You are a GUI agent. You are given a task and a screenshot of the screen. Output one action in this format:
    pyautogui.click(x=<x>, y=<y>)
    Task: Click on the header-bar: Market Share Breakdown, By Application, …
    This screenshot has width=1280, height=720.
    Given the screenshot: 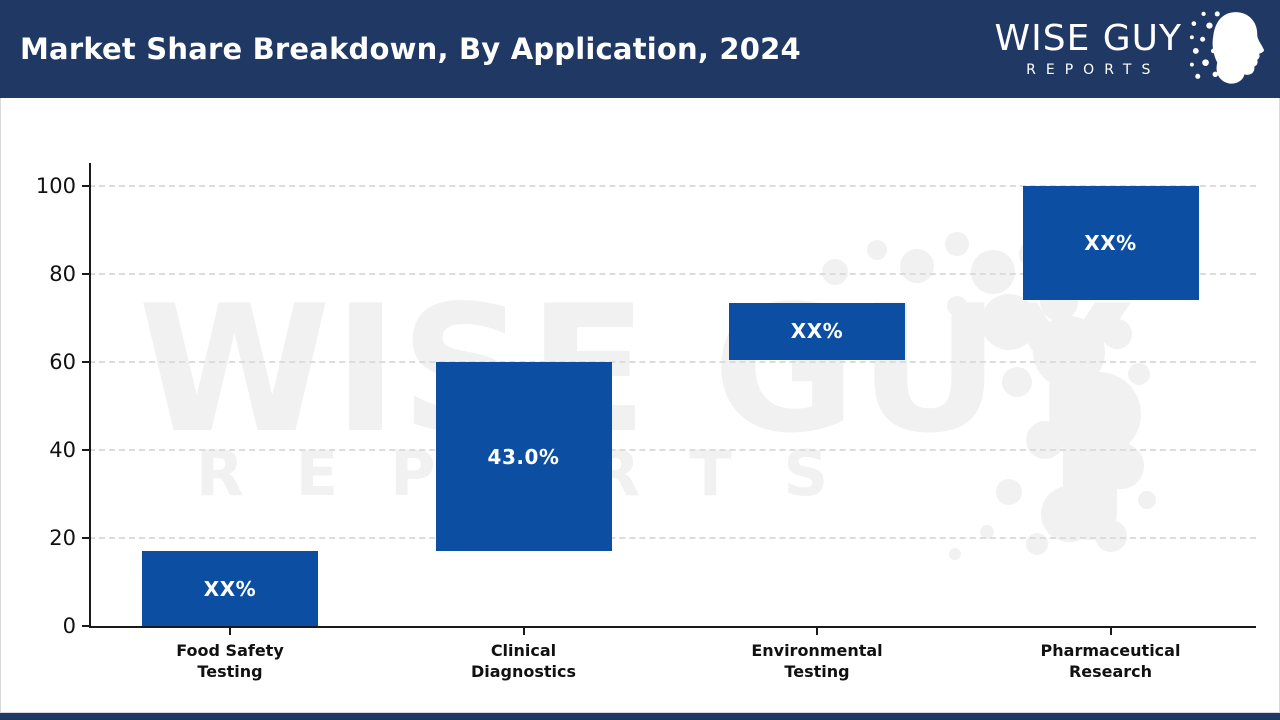 What is the action you would take?
    pyautogui.click(x=640, y=49)
    